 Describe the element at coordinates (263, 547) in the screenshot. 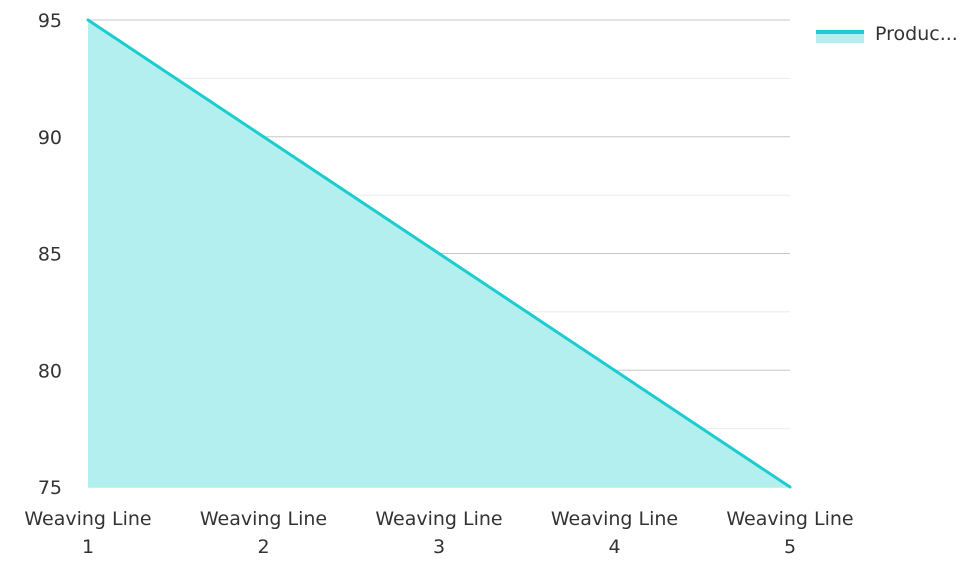

I see `x-tick-label-line: 2` at that location.